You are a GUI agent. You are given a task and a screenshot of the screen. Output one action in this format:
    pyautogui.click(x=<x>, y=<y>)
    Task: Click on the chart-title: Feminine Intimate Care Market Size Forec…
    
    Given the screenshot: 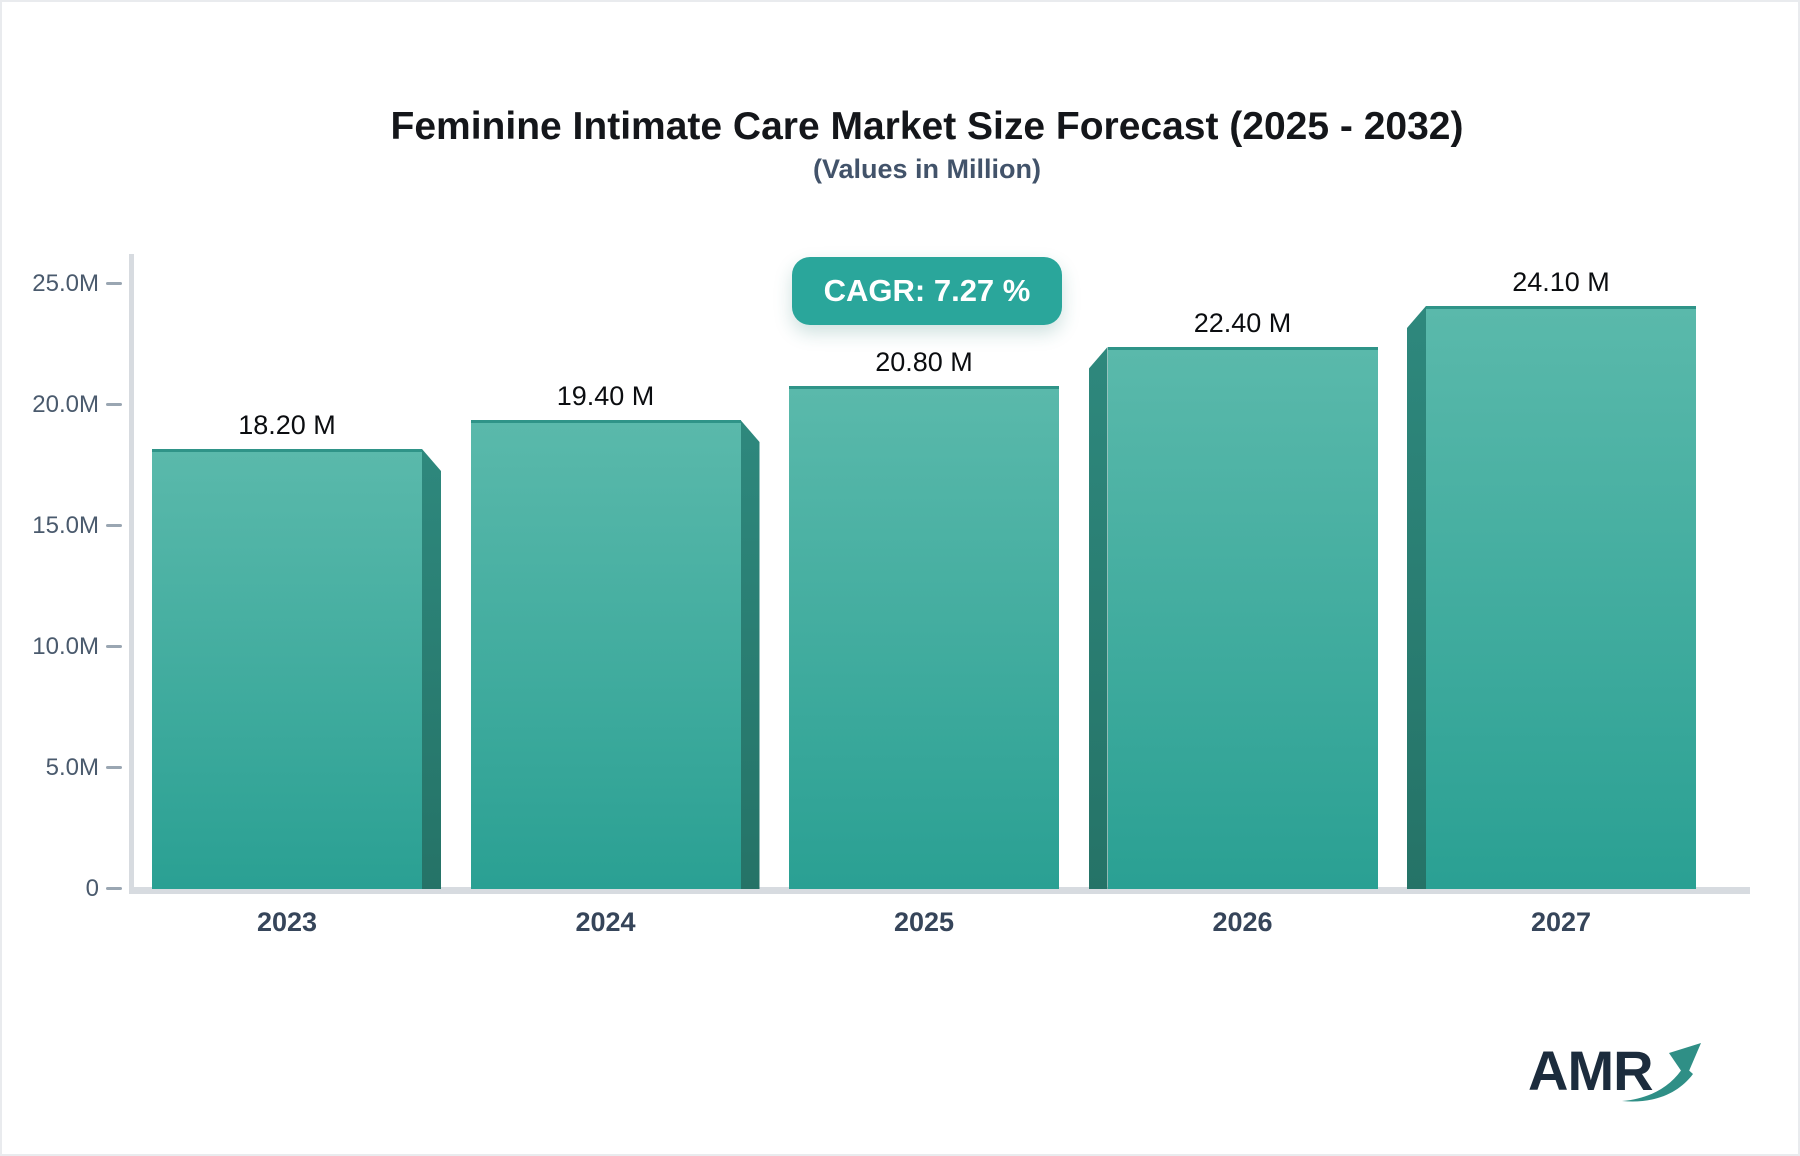 What is the action you would take?
    pyautogui.click(x=927, y=126)
    